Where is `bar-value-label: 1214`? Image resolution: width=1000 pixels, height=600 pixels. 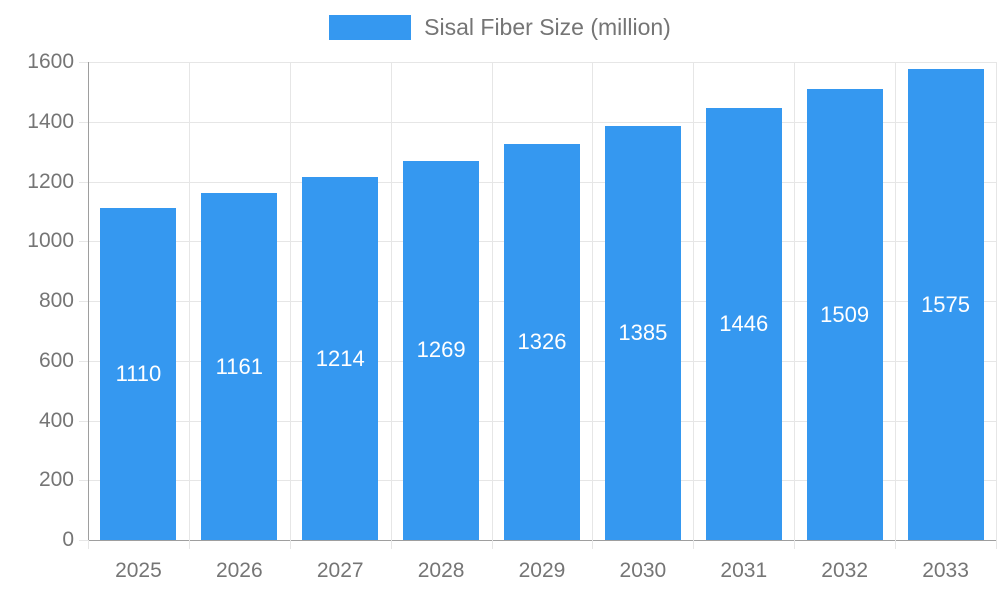 bar-value-label: 1214 is located at coordinates (340, 358).